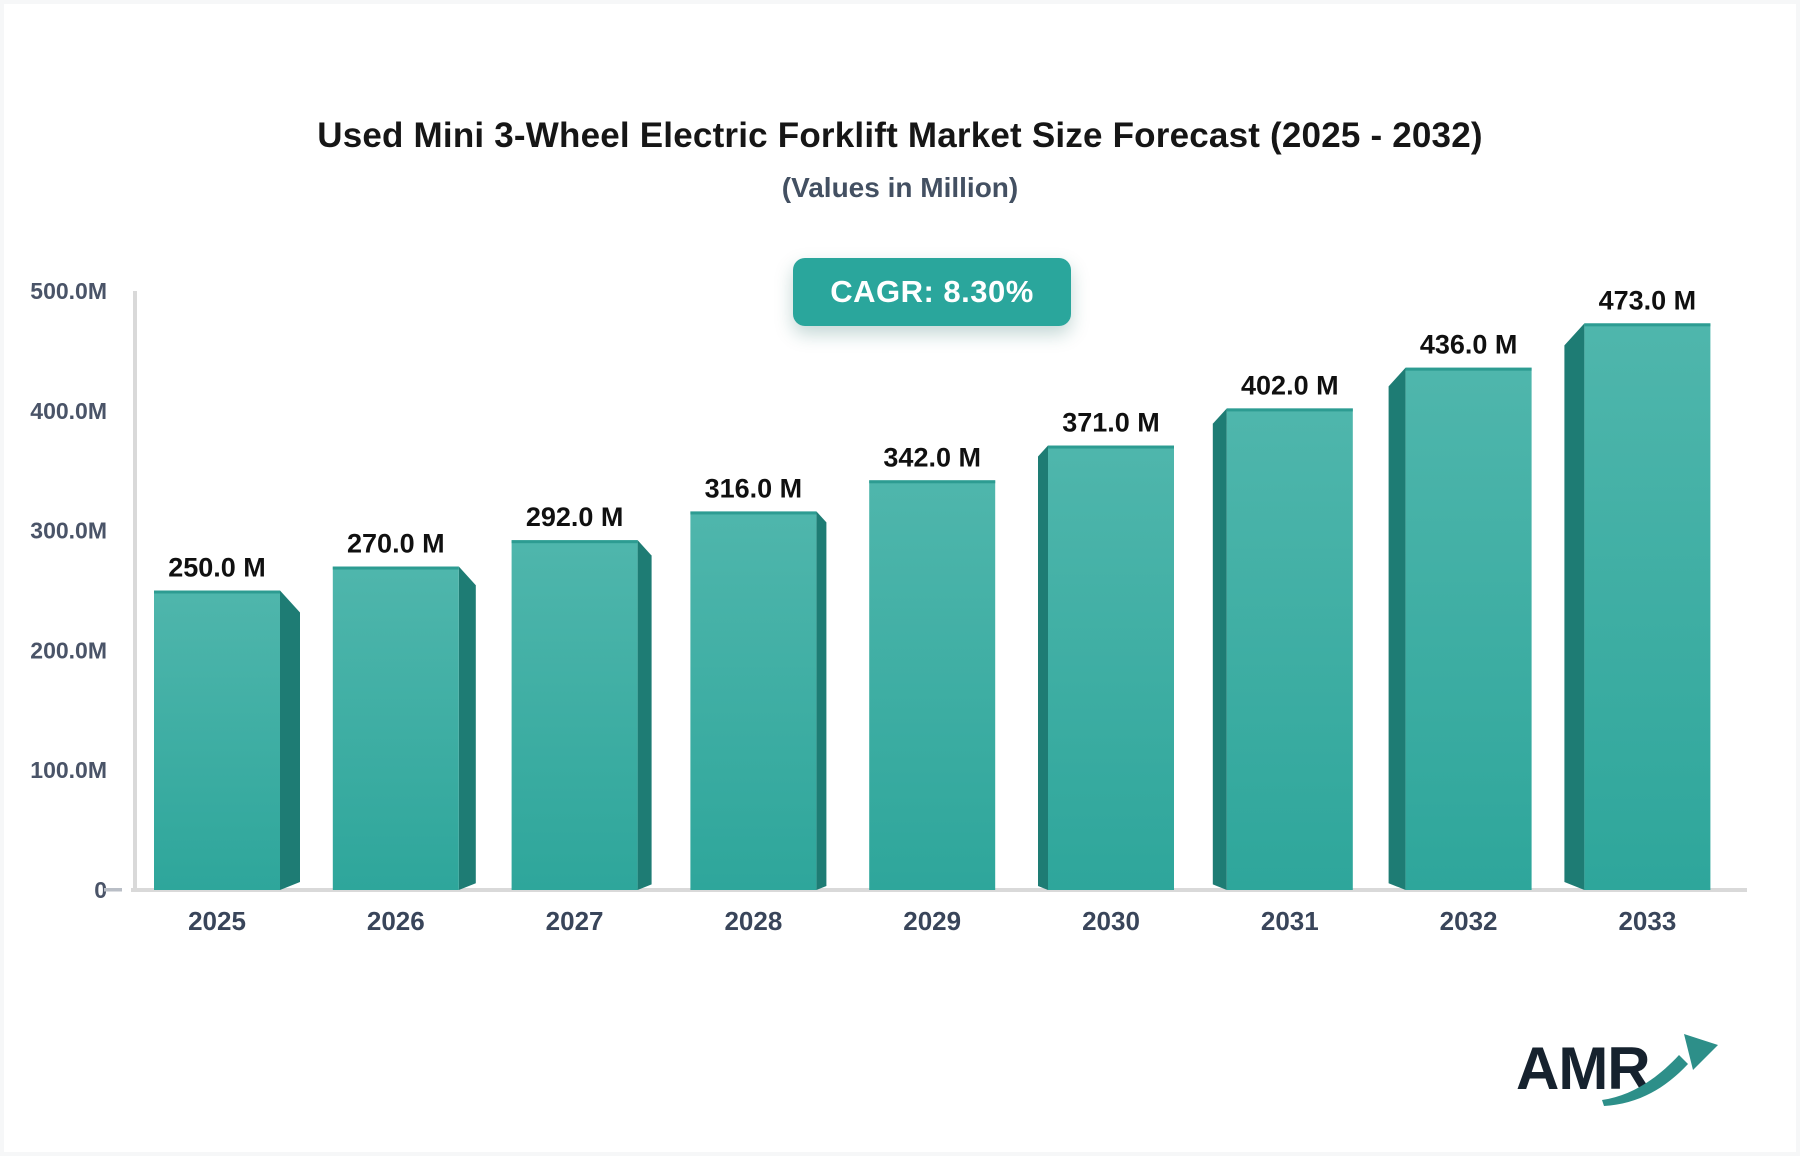  Describe the element at coordinates (1648, 300) in the screenshot. I see `bar-value-label: 473.0 M` at that location.